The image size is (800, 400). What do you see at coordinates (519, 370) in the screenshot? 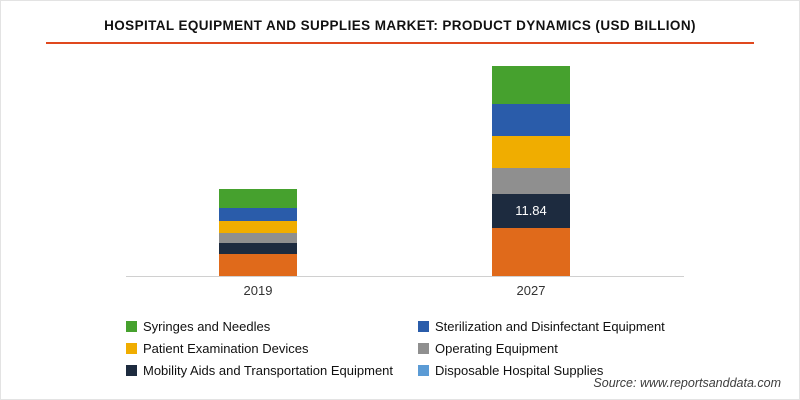
I see `legend-label: Disposable Hospital Supplies` at bounding box center [519, 370].